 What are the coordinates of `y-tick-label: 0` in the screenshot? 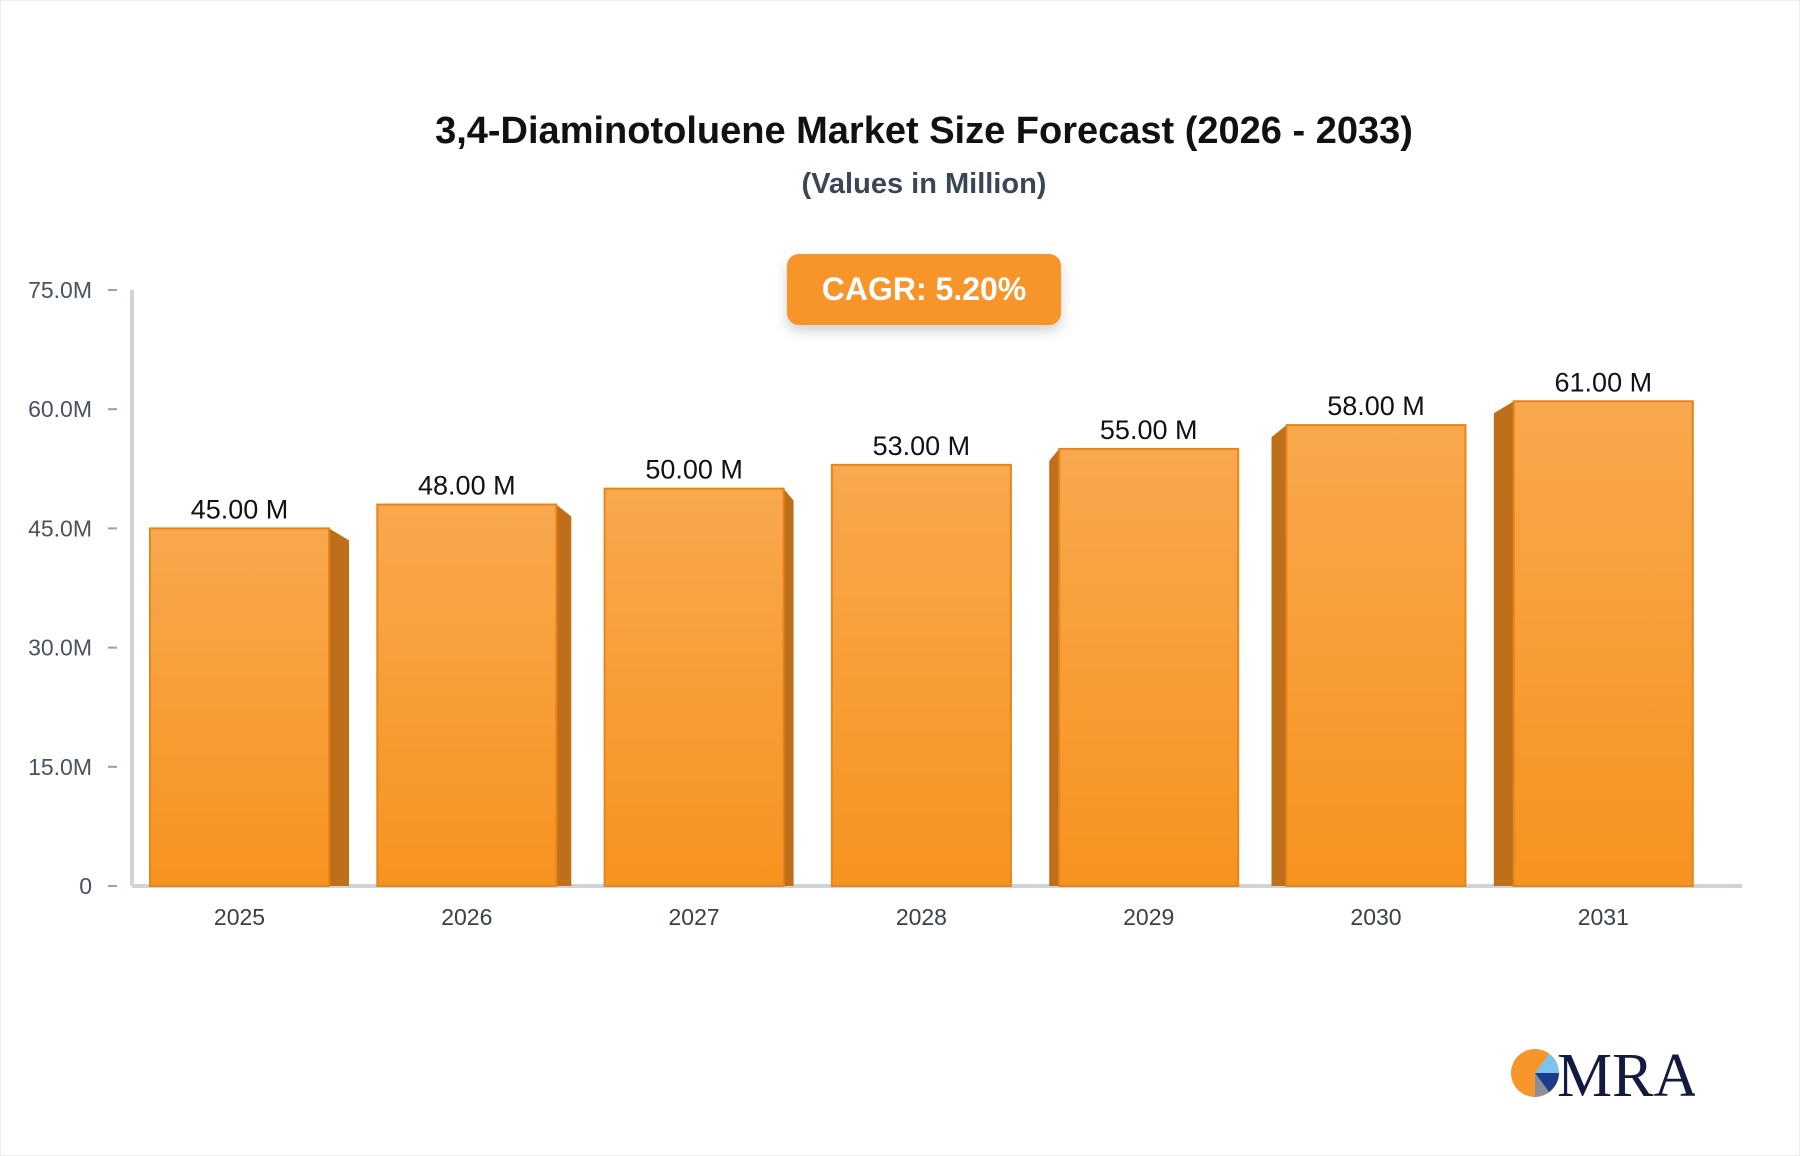 It's located at (85, 886).